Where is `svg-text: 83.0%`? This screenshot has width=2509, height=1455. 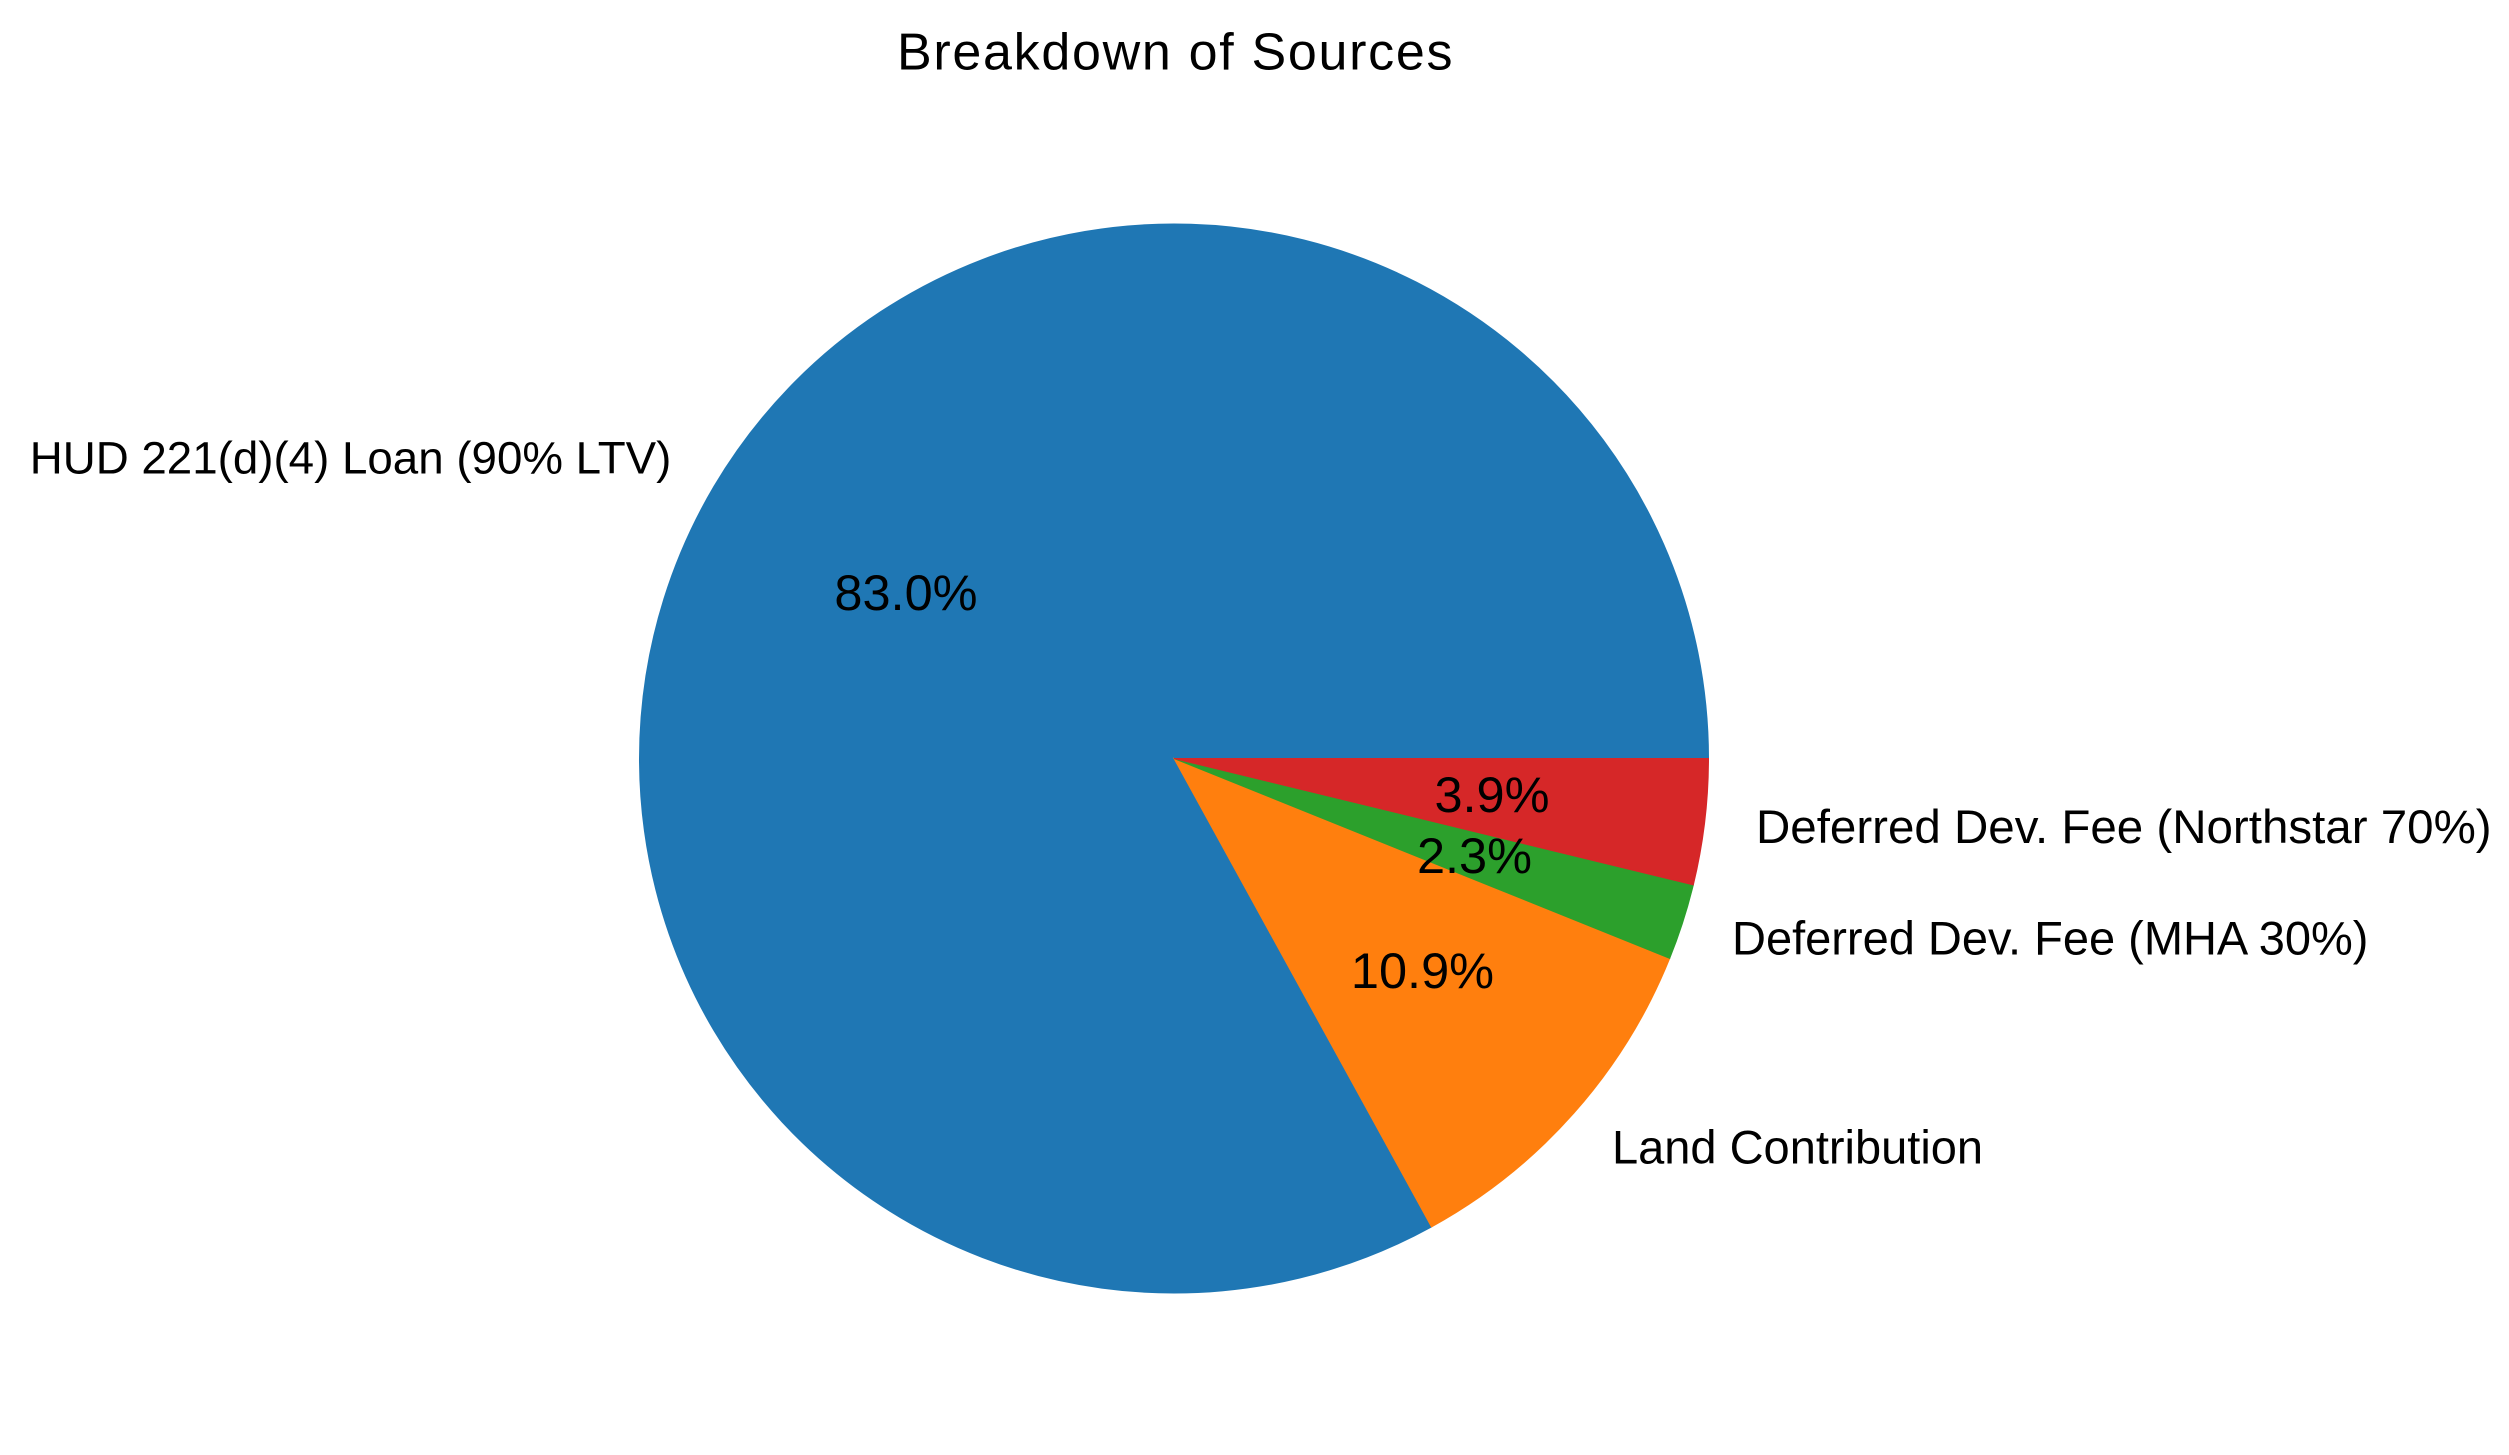 svg-text: 83.0% is located at coordinates (905, 592).